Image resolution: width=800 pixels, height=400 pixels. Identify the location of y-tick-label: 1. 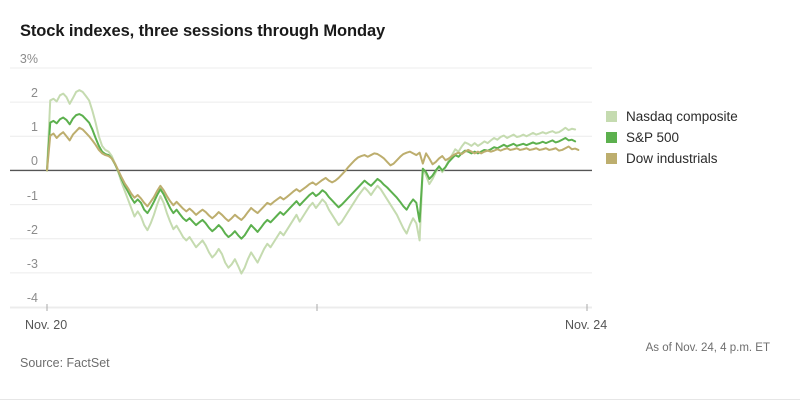
(34, 127).